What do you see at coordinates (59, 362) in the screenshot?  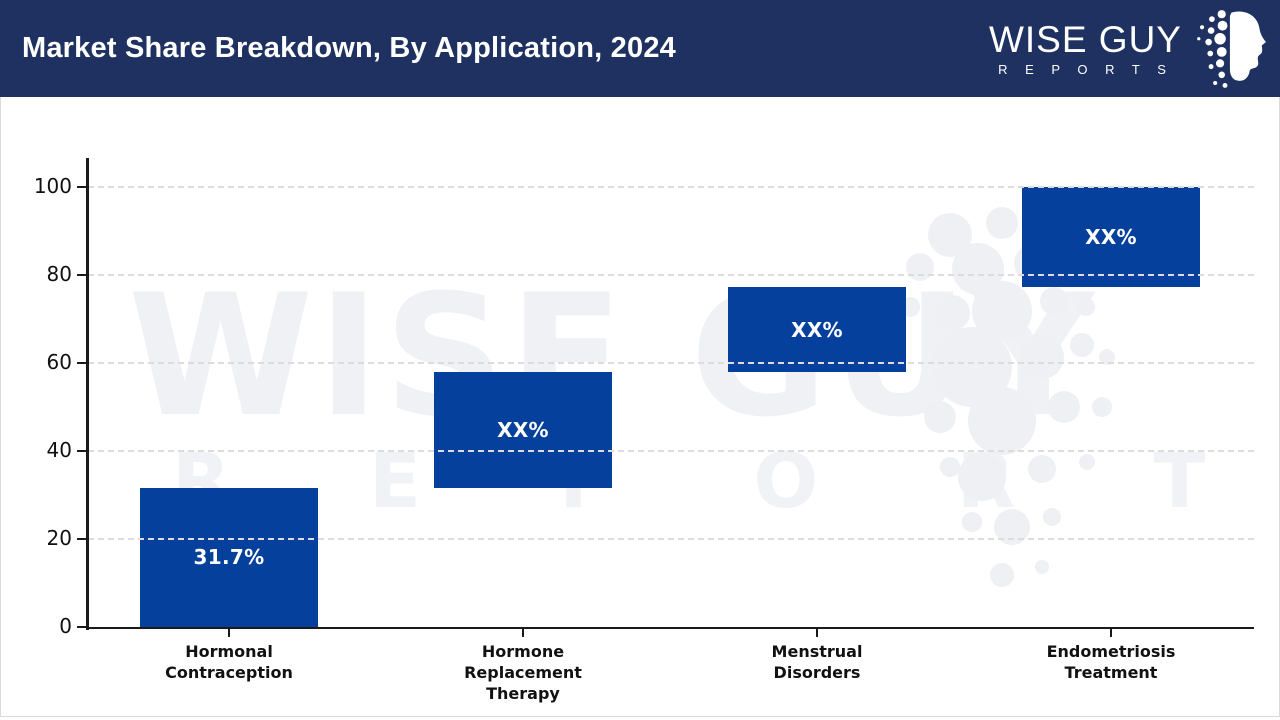 I see `y-tick-label: 60` at bounding box center [59, 362].